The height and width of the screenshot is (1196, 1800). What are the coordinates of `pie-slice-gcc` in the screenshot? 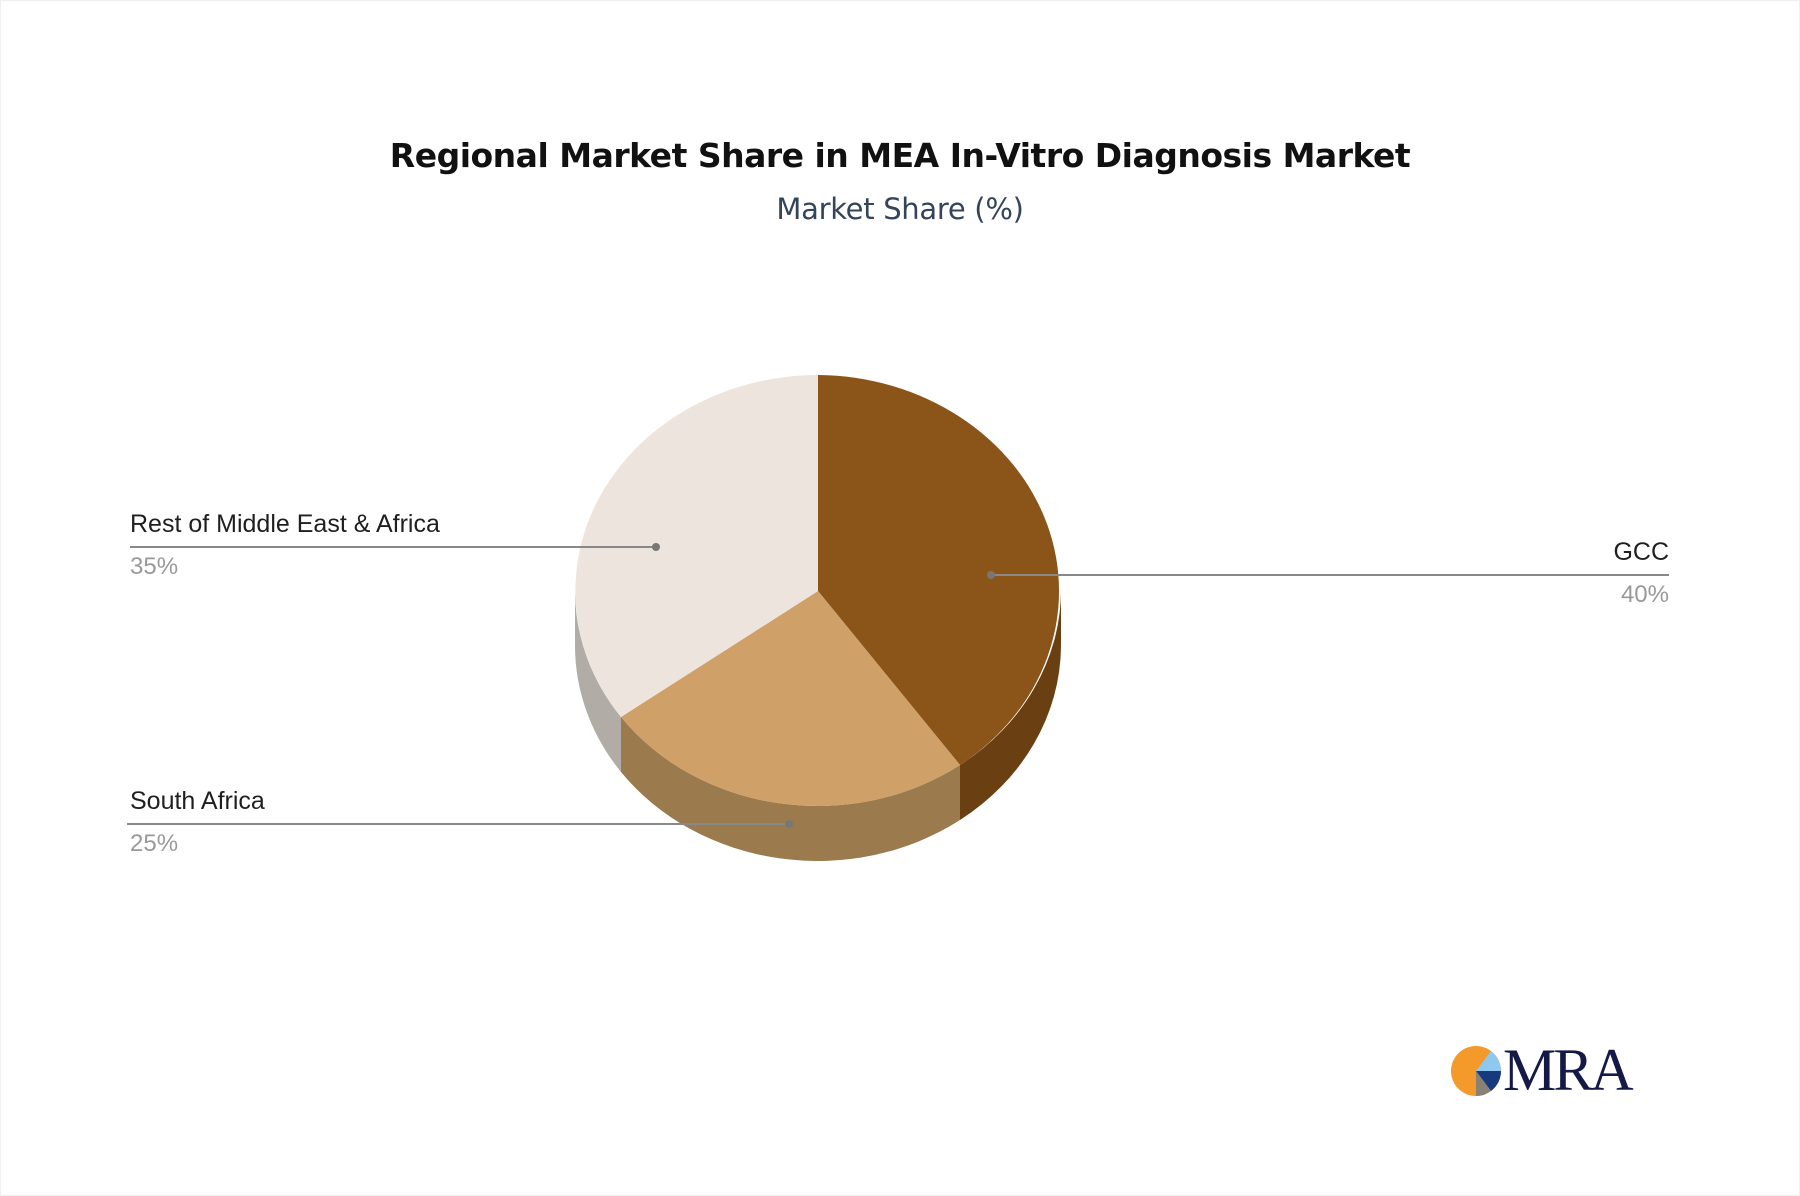 It's located at (939, 570).